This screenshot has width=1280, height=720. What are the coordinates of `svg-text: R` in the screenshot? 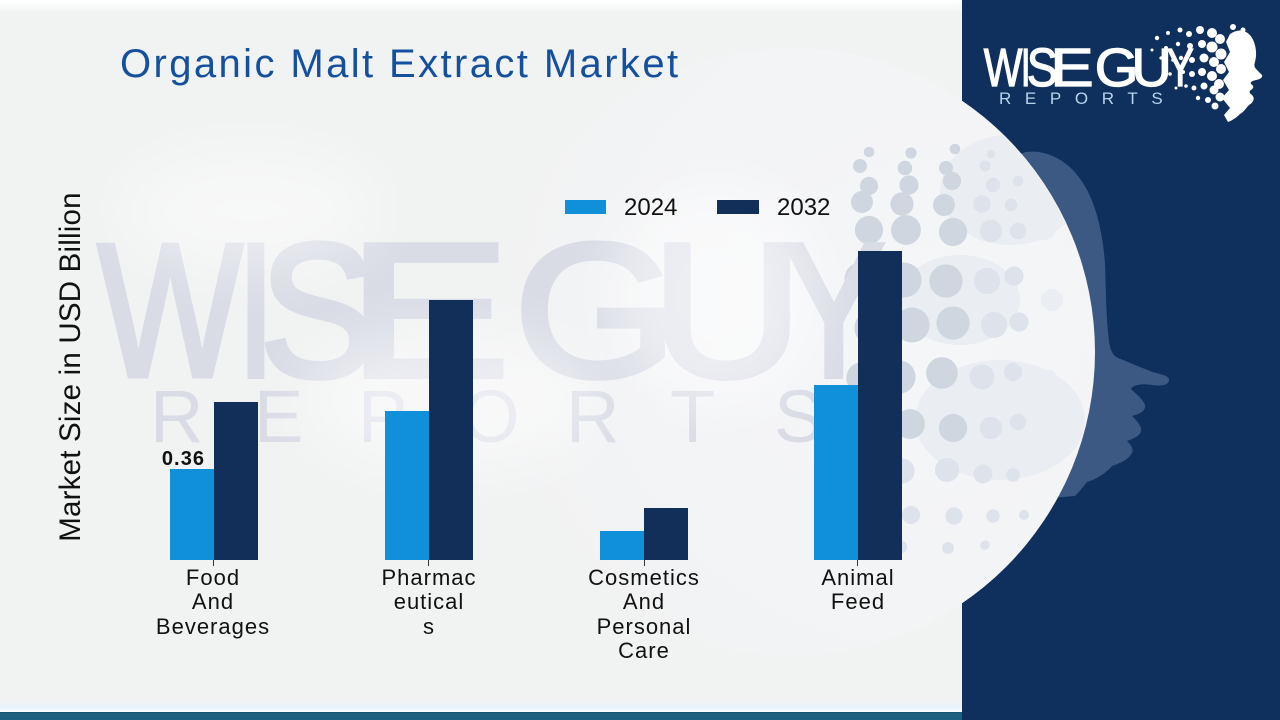 It's located at (176, 416).